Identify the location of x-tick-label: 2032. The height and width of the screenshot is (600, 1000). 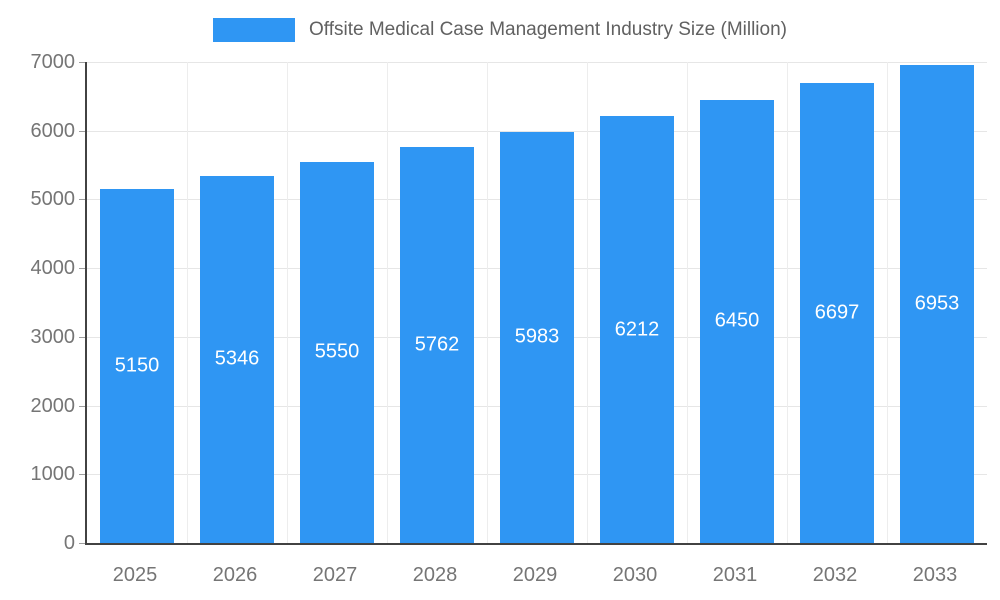
(835, 575).